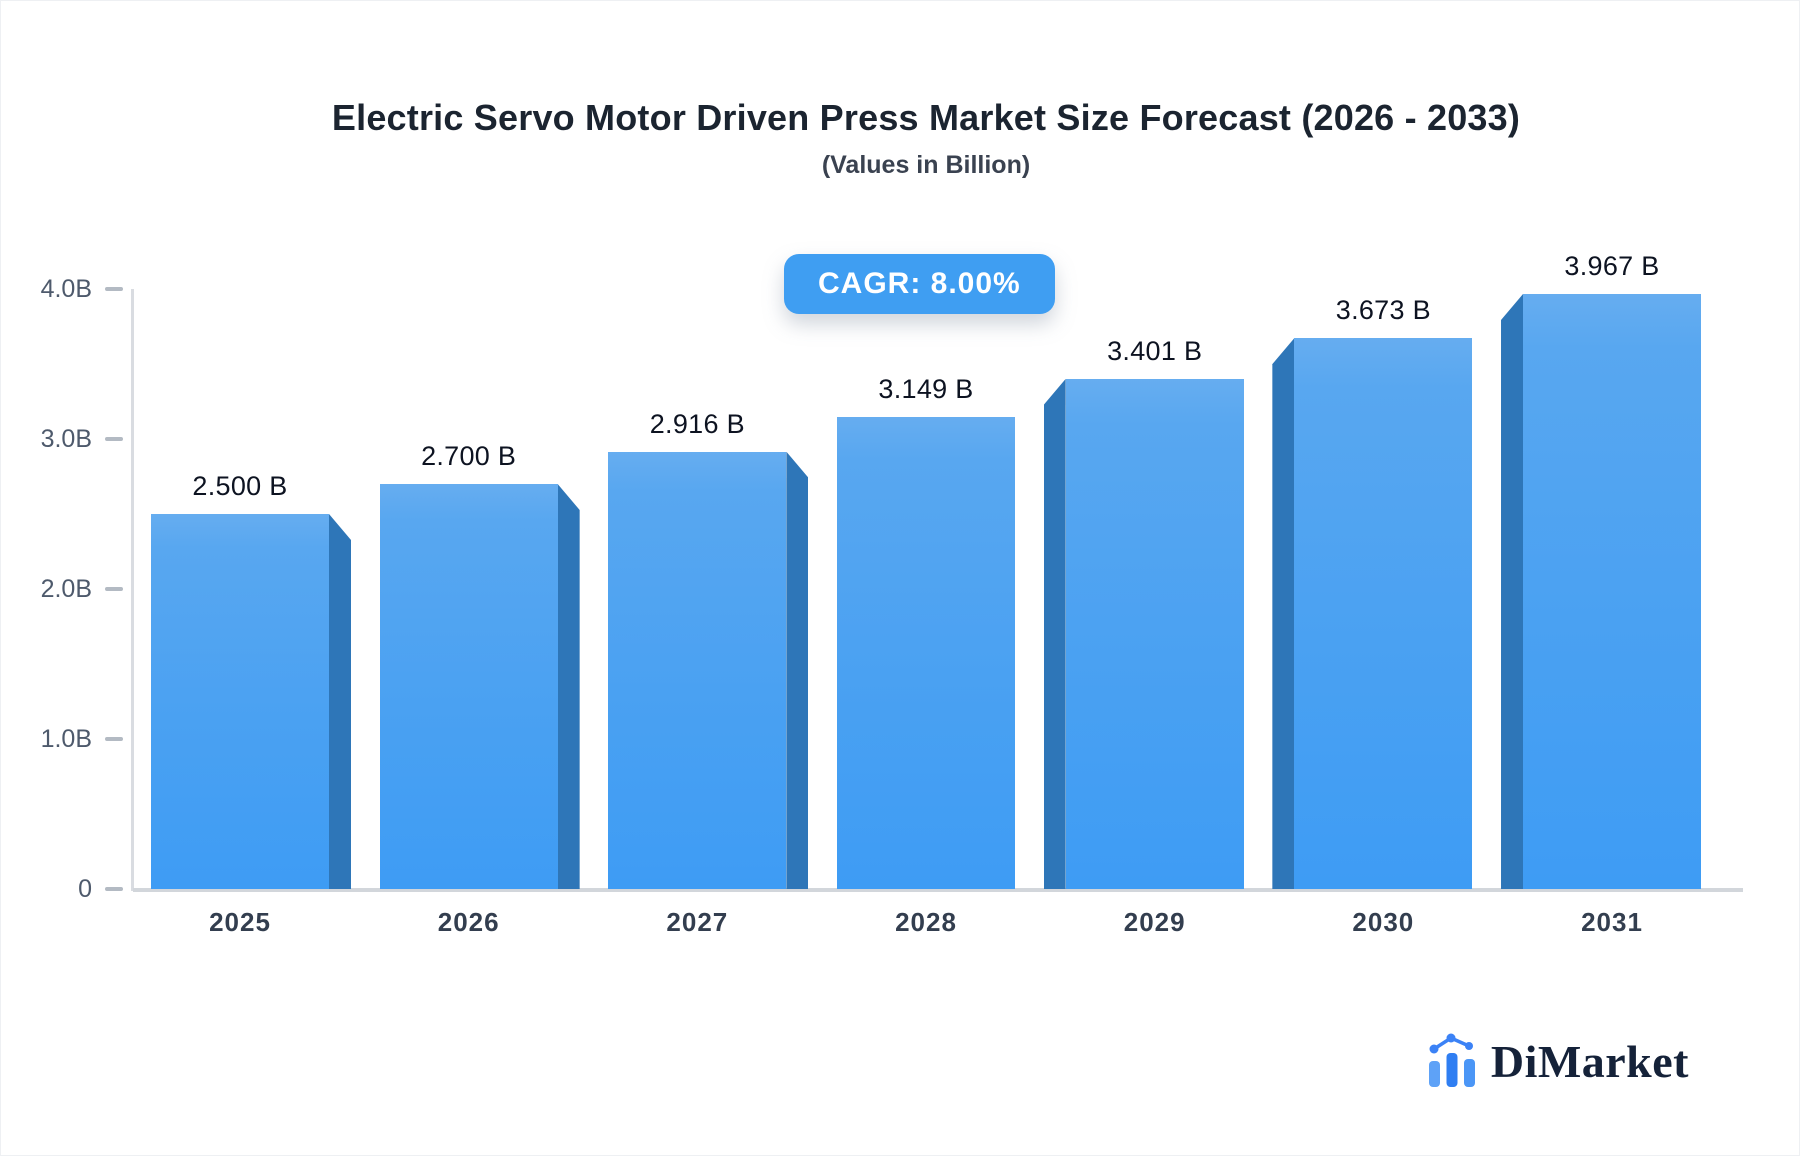 This screenshot has width=1800, height=1156. What do you see at coordinates (468, 922) in the screenshot?
I see `x-axis-label: 2026` at bounding box center [468, 922].